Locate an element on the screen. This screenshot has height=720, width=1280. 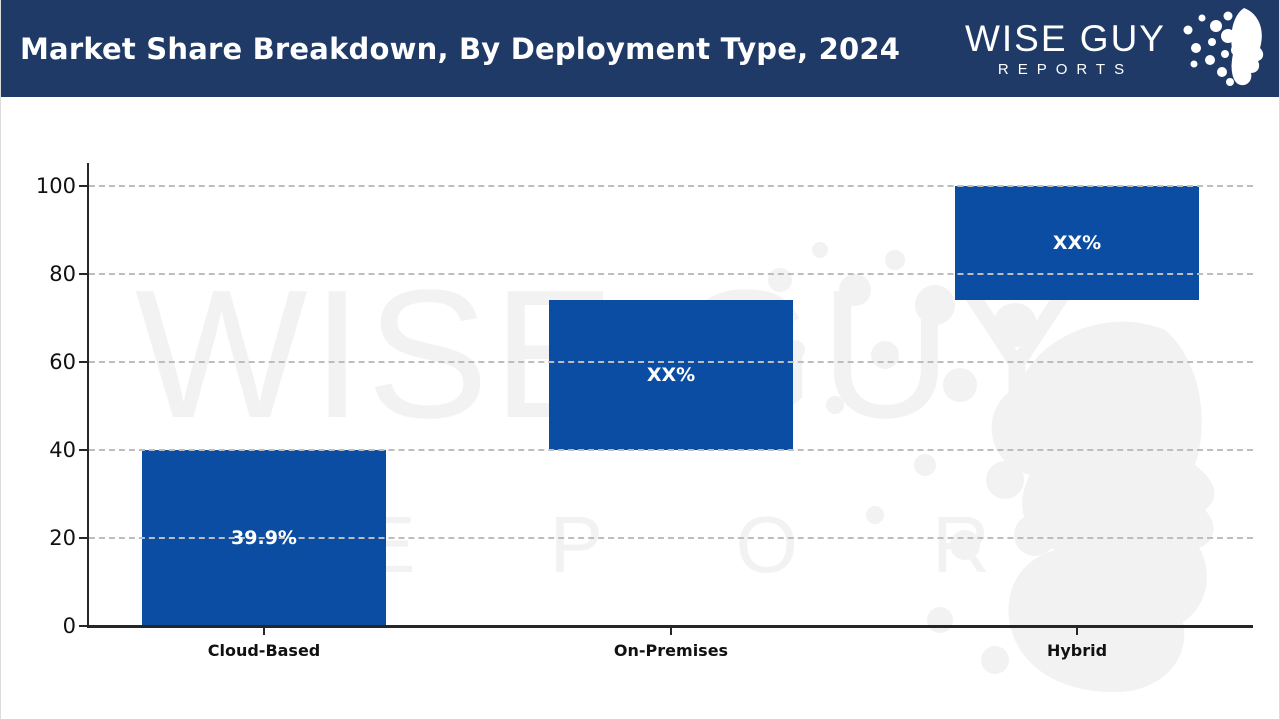
bar-value-label-on-premises: XX% is located at coordinates (671, 375).